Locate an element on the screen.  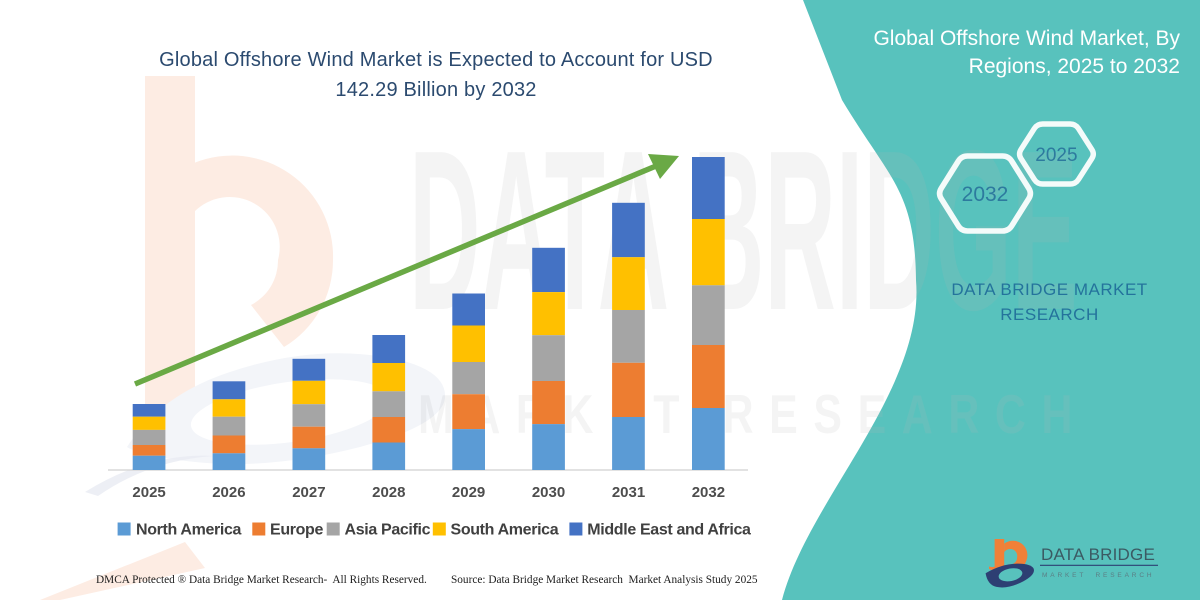
svg-text: DATA BRIDGE MARKET is located at coordinates (1049, 289).